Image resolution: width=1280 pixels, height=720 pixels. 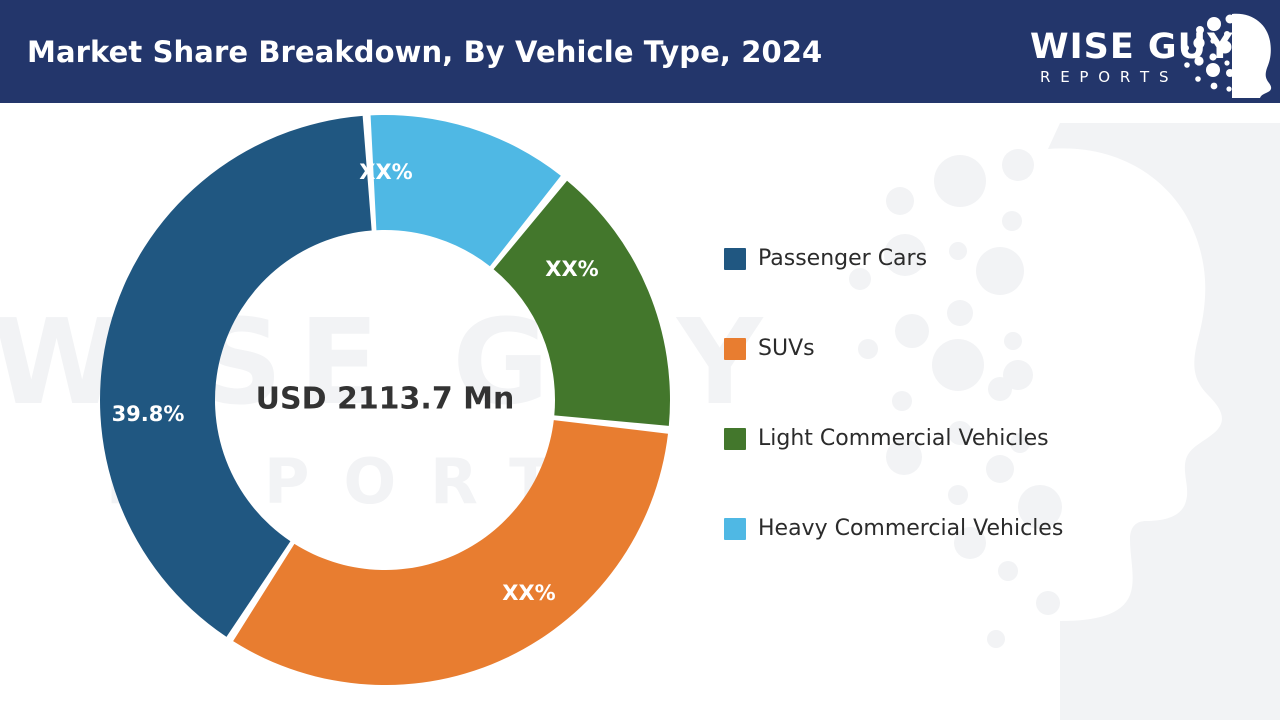 I want to click on logo-head-icon, so click(x=1227, y=55).